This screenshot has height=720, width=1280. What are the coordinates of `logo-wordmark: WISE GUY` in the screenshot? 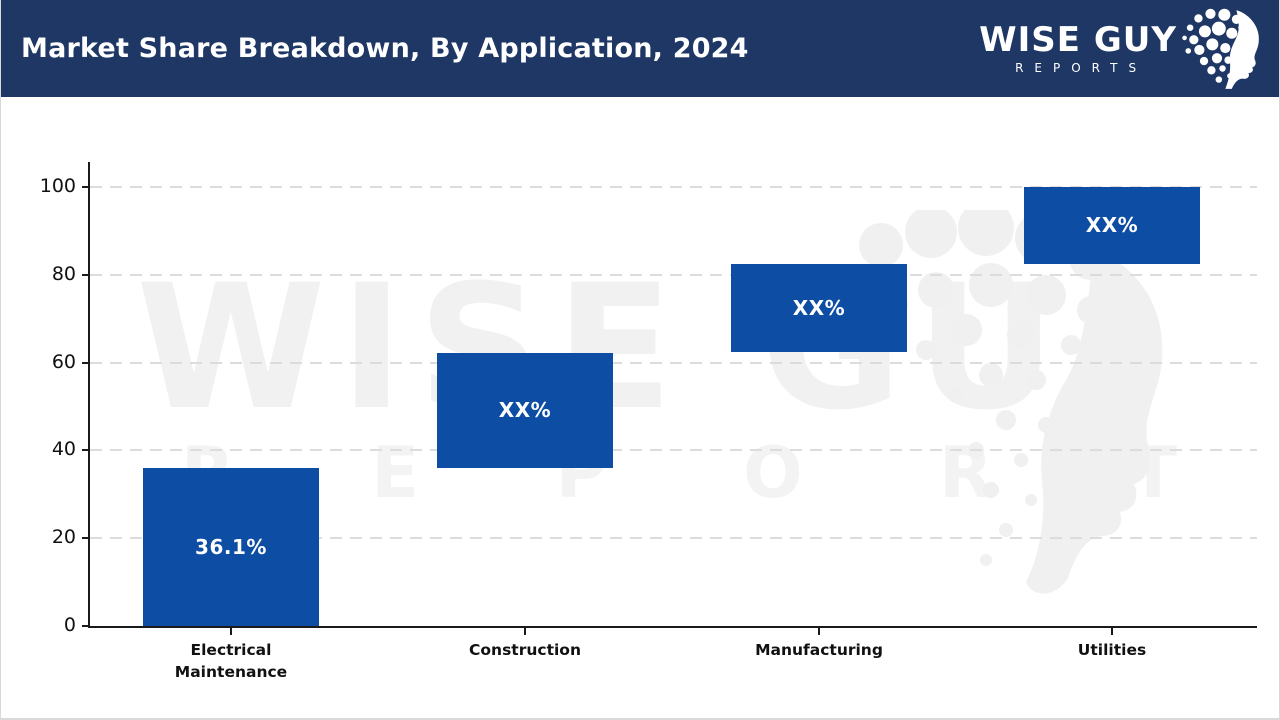 It's located at (1078, 39).